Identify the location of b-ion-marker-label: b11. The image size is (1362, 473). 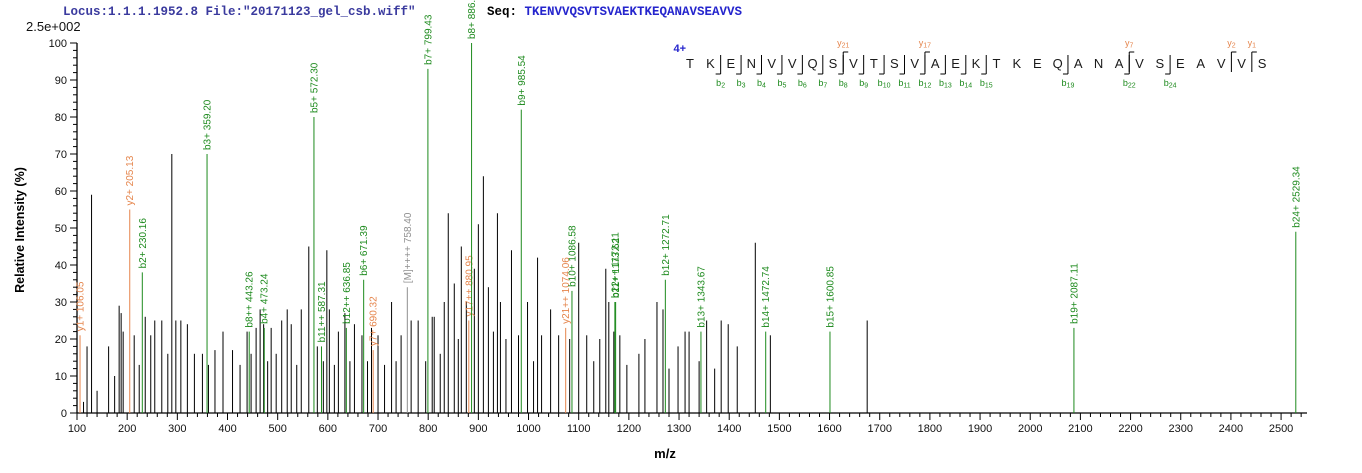
(904, 84).